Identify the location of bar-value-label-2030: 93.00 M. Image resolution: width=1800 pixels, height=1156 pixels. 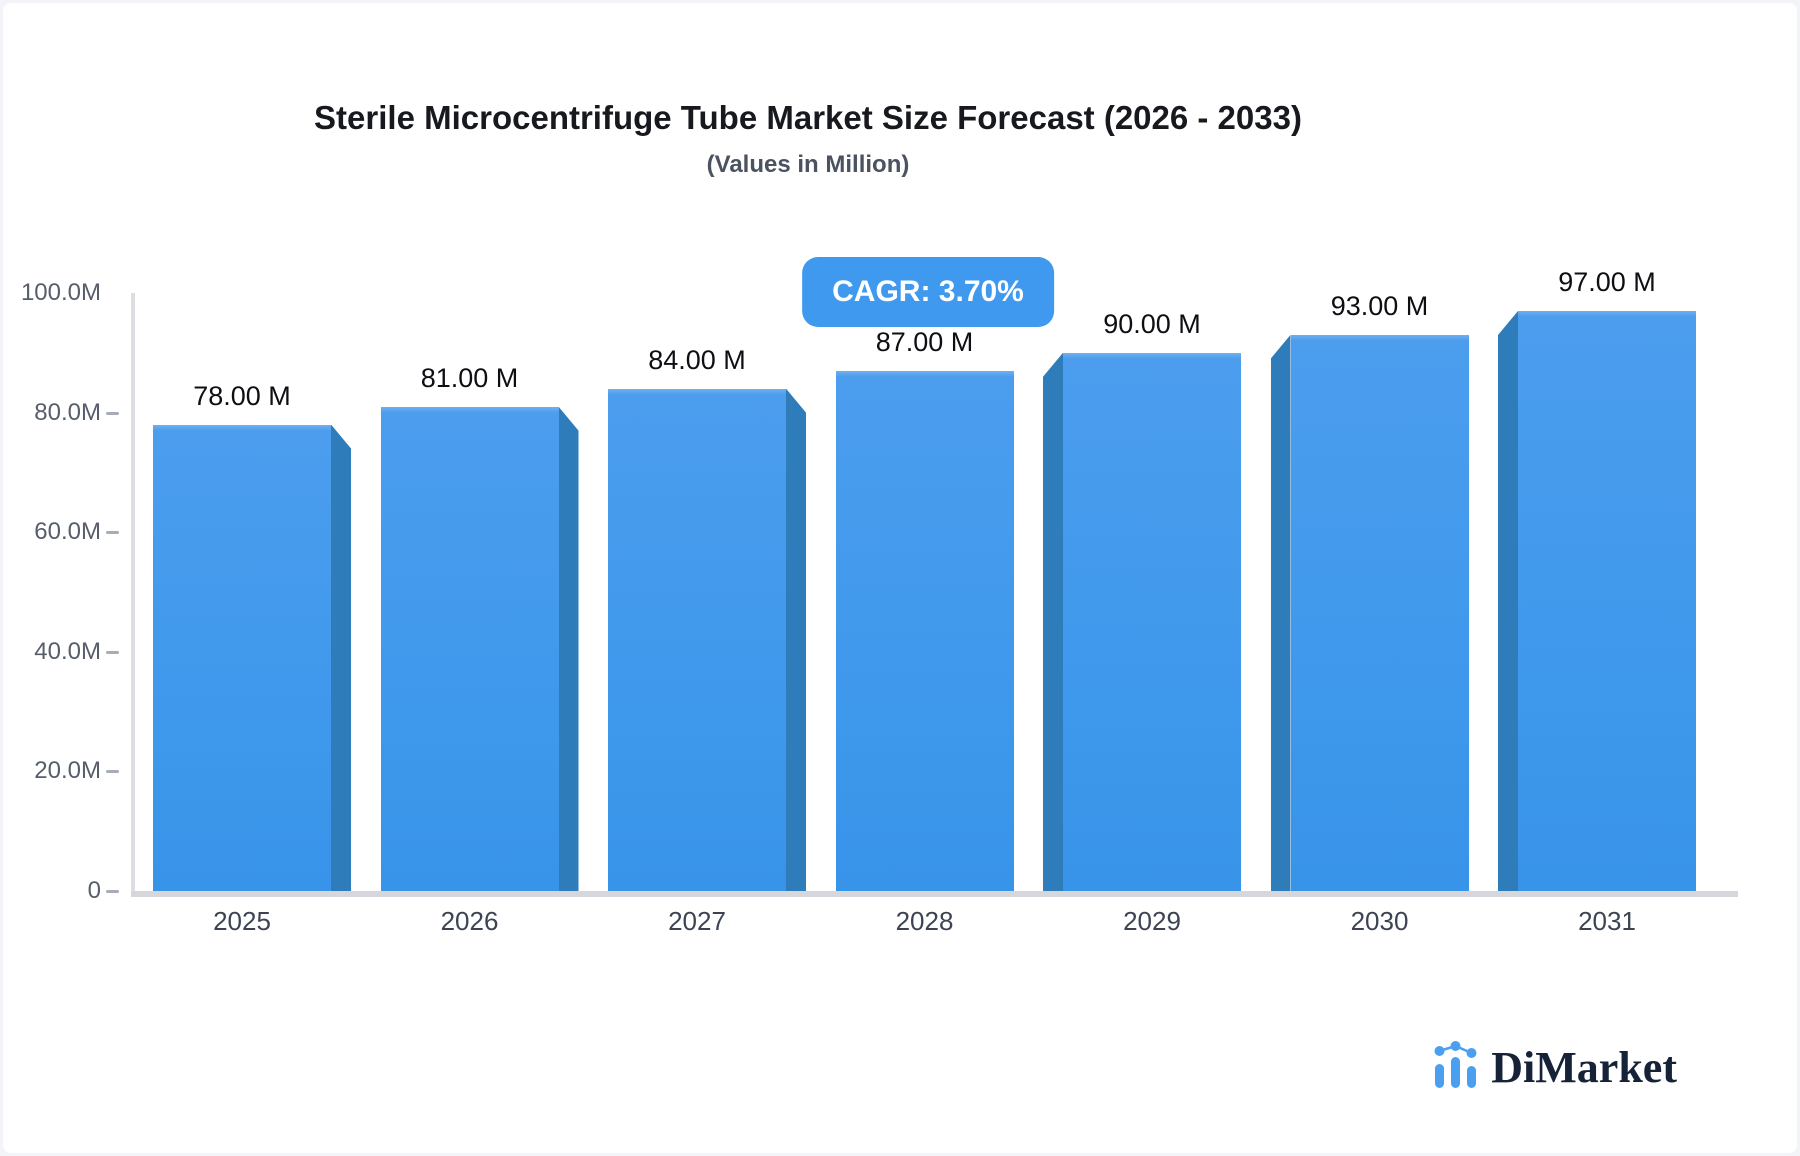
(1379, 305).